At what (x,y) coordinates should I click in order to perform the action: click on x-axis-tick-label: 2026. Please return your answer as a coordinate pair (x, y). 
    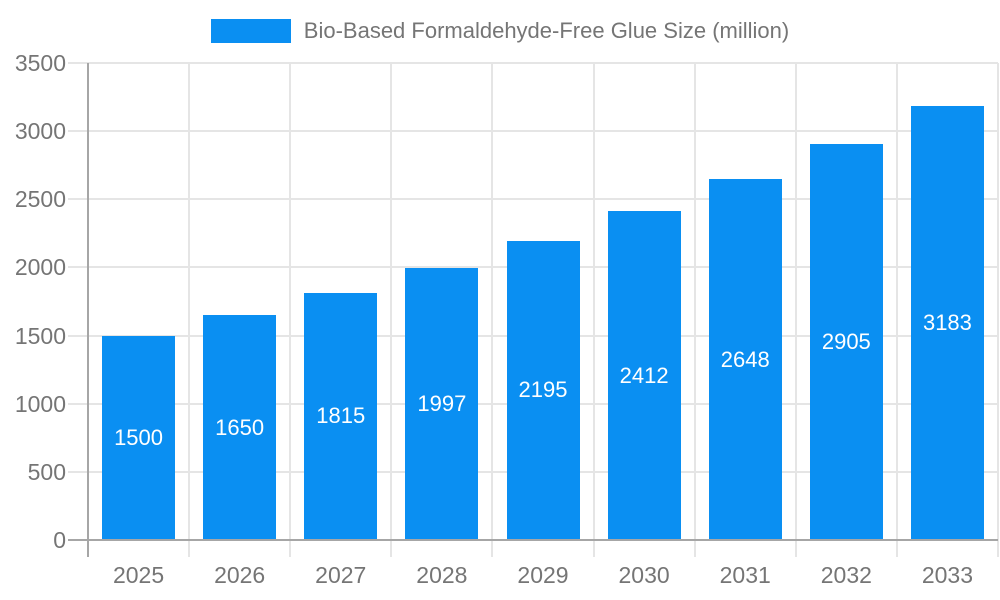
    Looking at the image, I should click on (240, 575).